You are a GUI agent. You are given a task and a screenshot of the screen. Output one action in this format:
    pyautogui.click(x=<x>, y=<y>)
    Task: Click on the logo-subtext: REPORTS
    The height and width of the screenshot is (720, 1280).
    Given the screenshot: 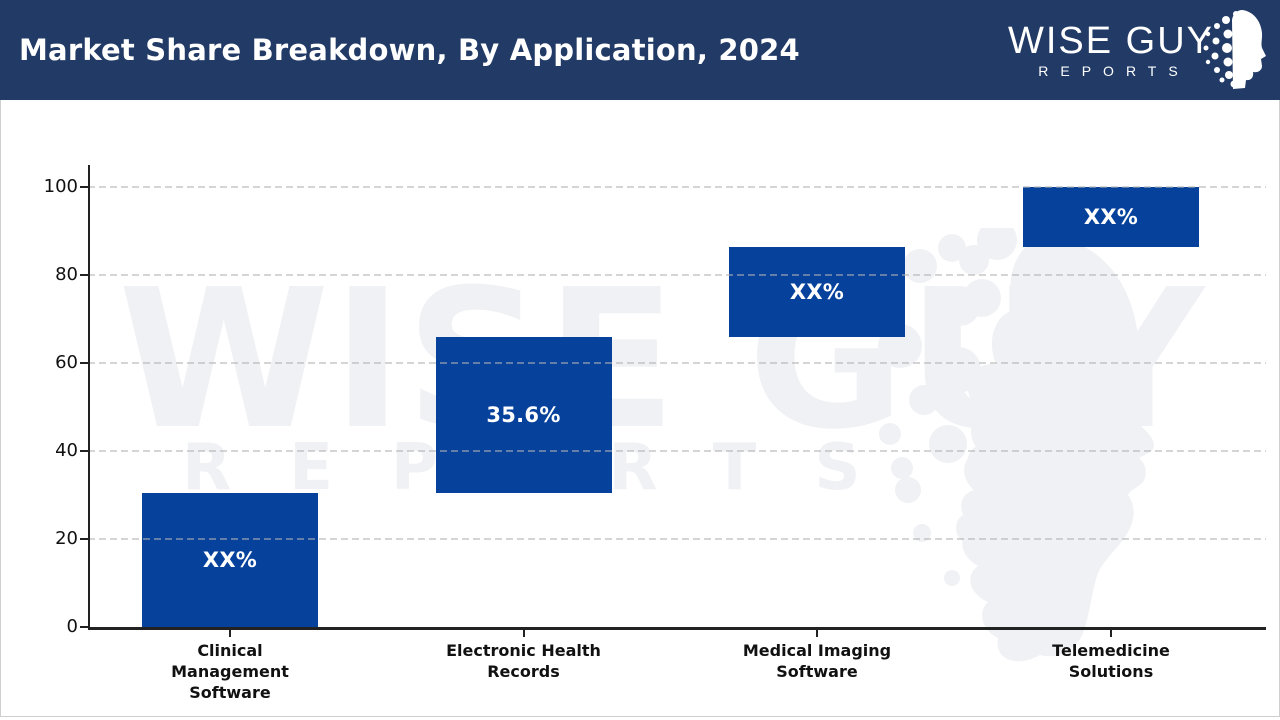 What is the action you would take?
    pyautogui.click(x=1114, y=70)
    